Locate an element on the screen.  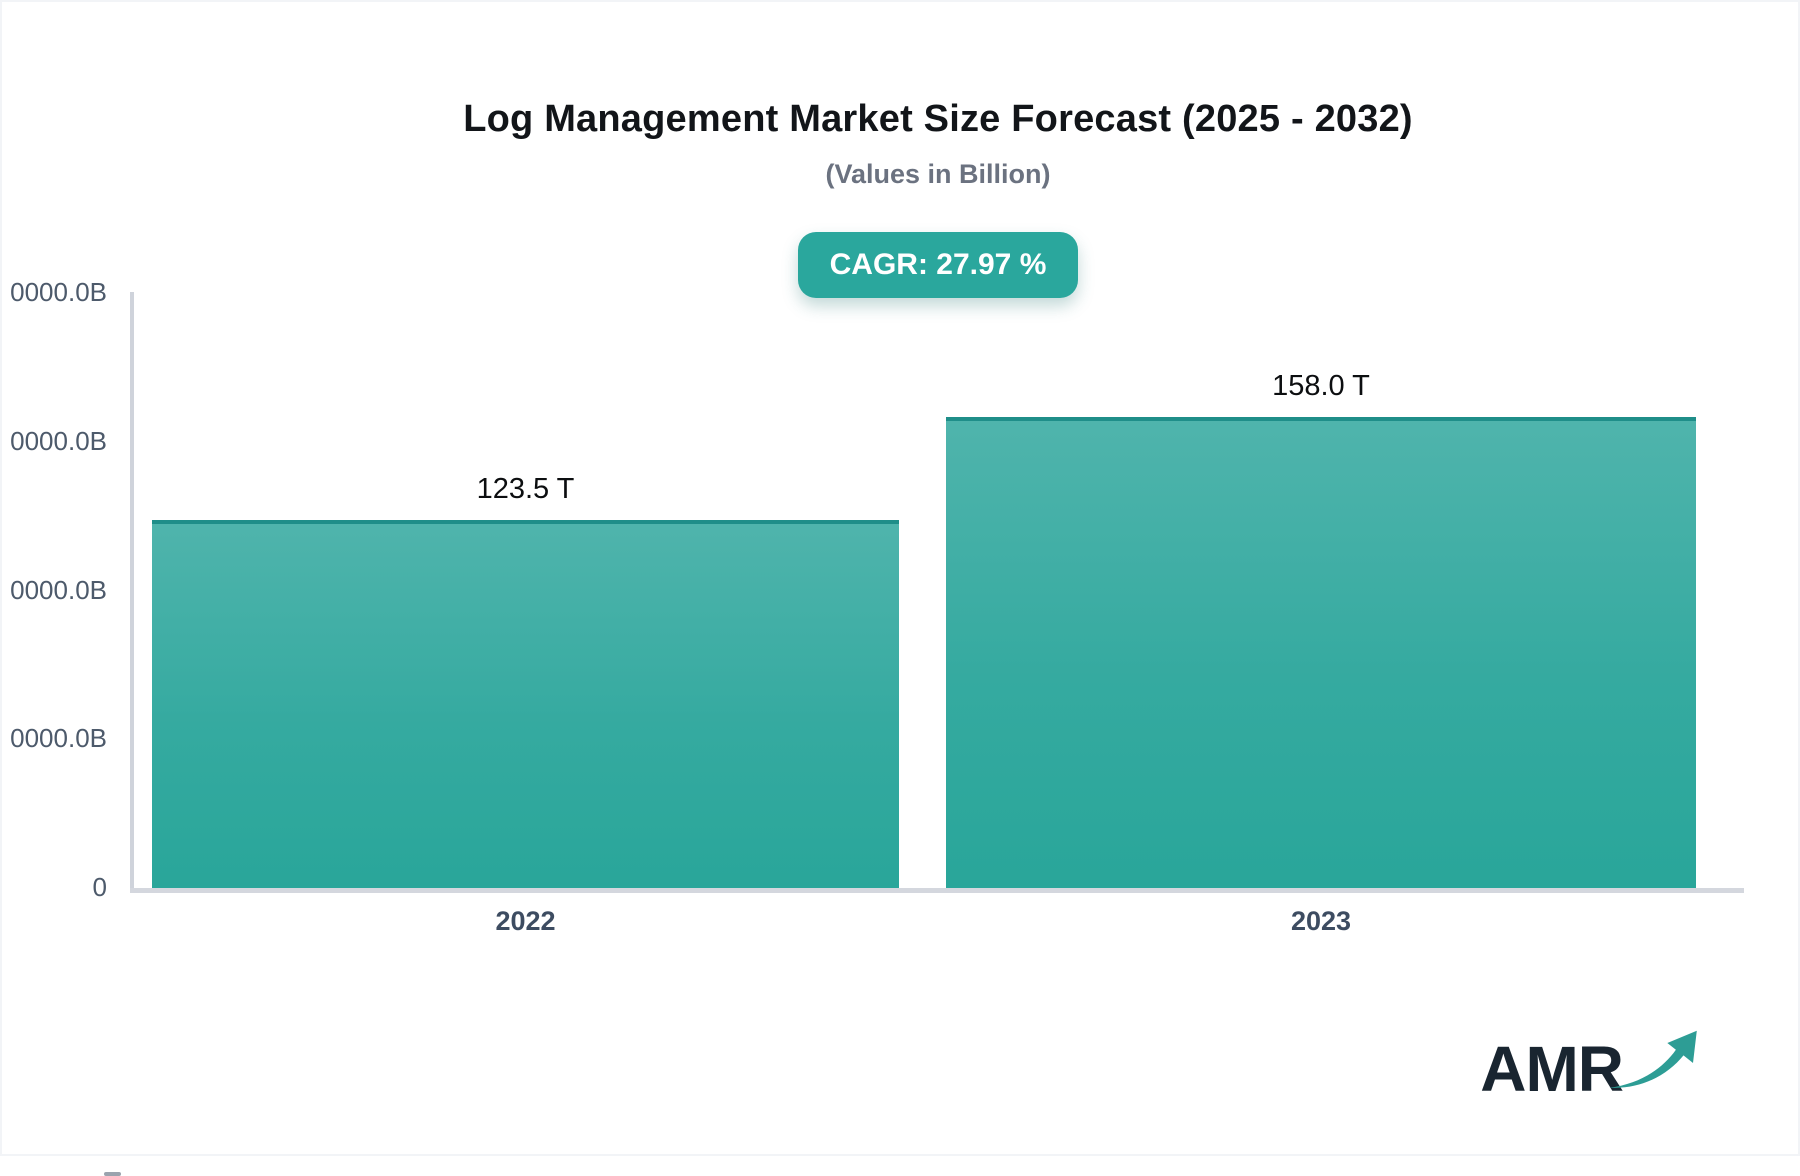
growth-arrow-icon is located at coordinates (1655, 1065).